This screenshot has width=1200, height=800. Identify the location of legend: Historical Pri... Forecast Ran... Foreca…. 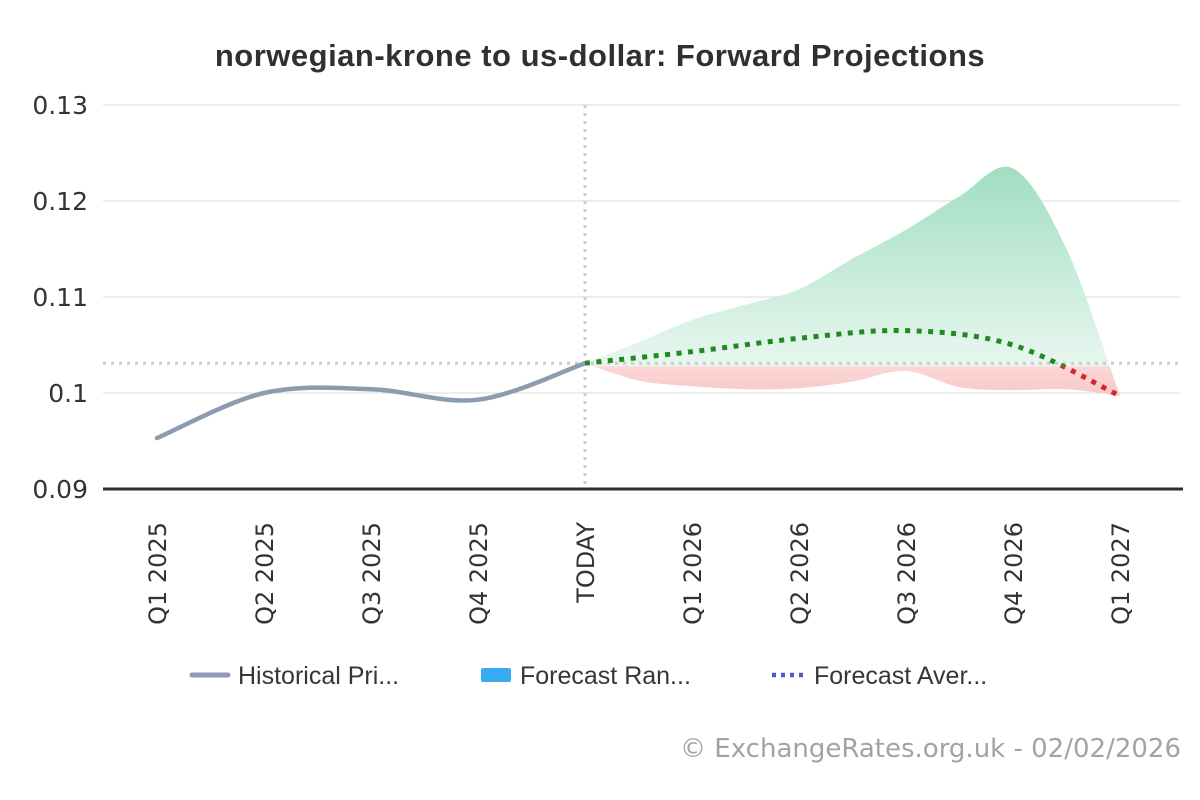
(588, 676).